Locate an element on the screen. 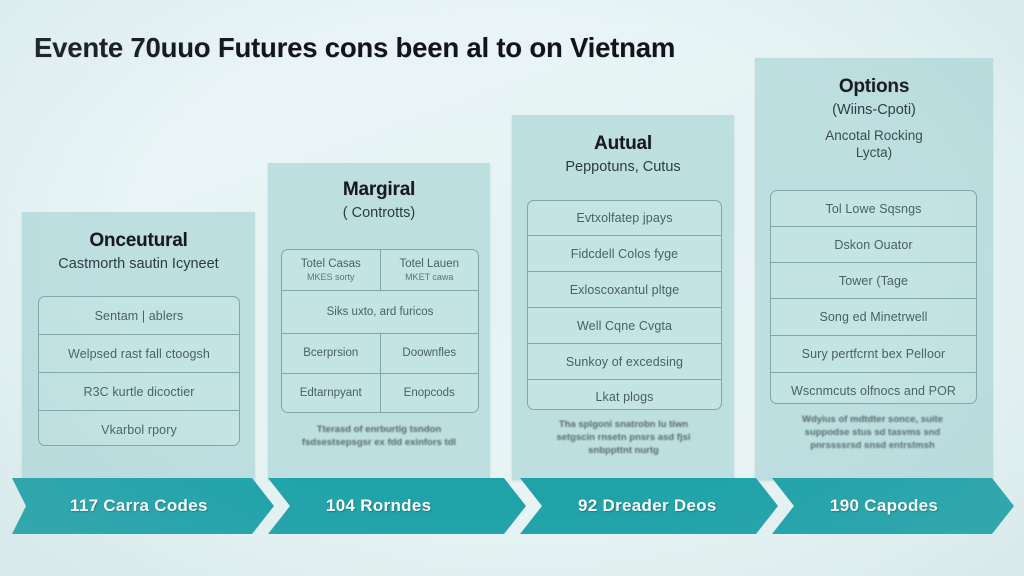 The image size is (1024, 576). cell-main: Edtarnpyant is located at coordinates (330, 393).